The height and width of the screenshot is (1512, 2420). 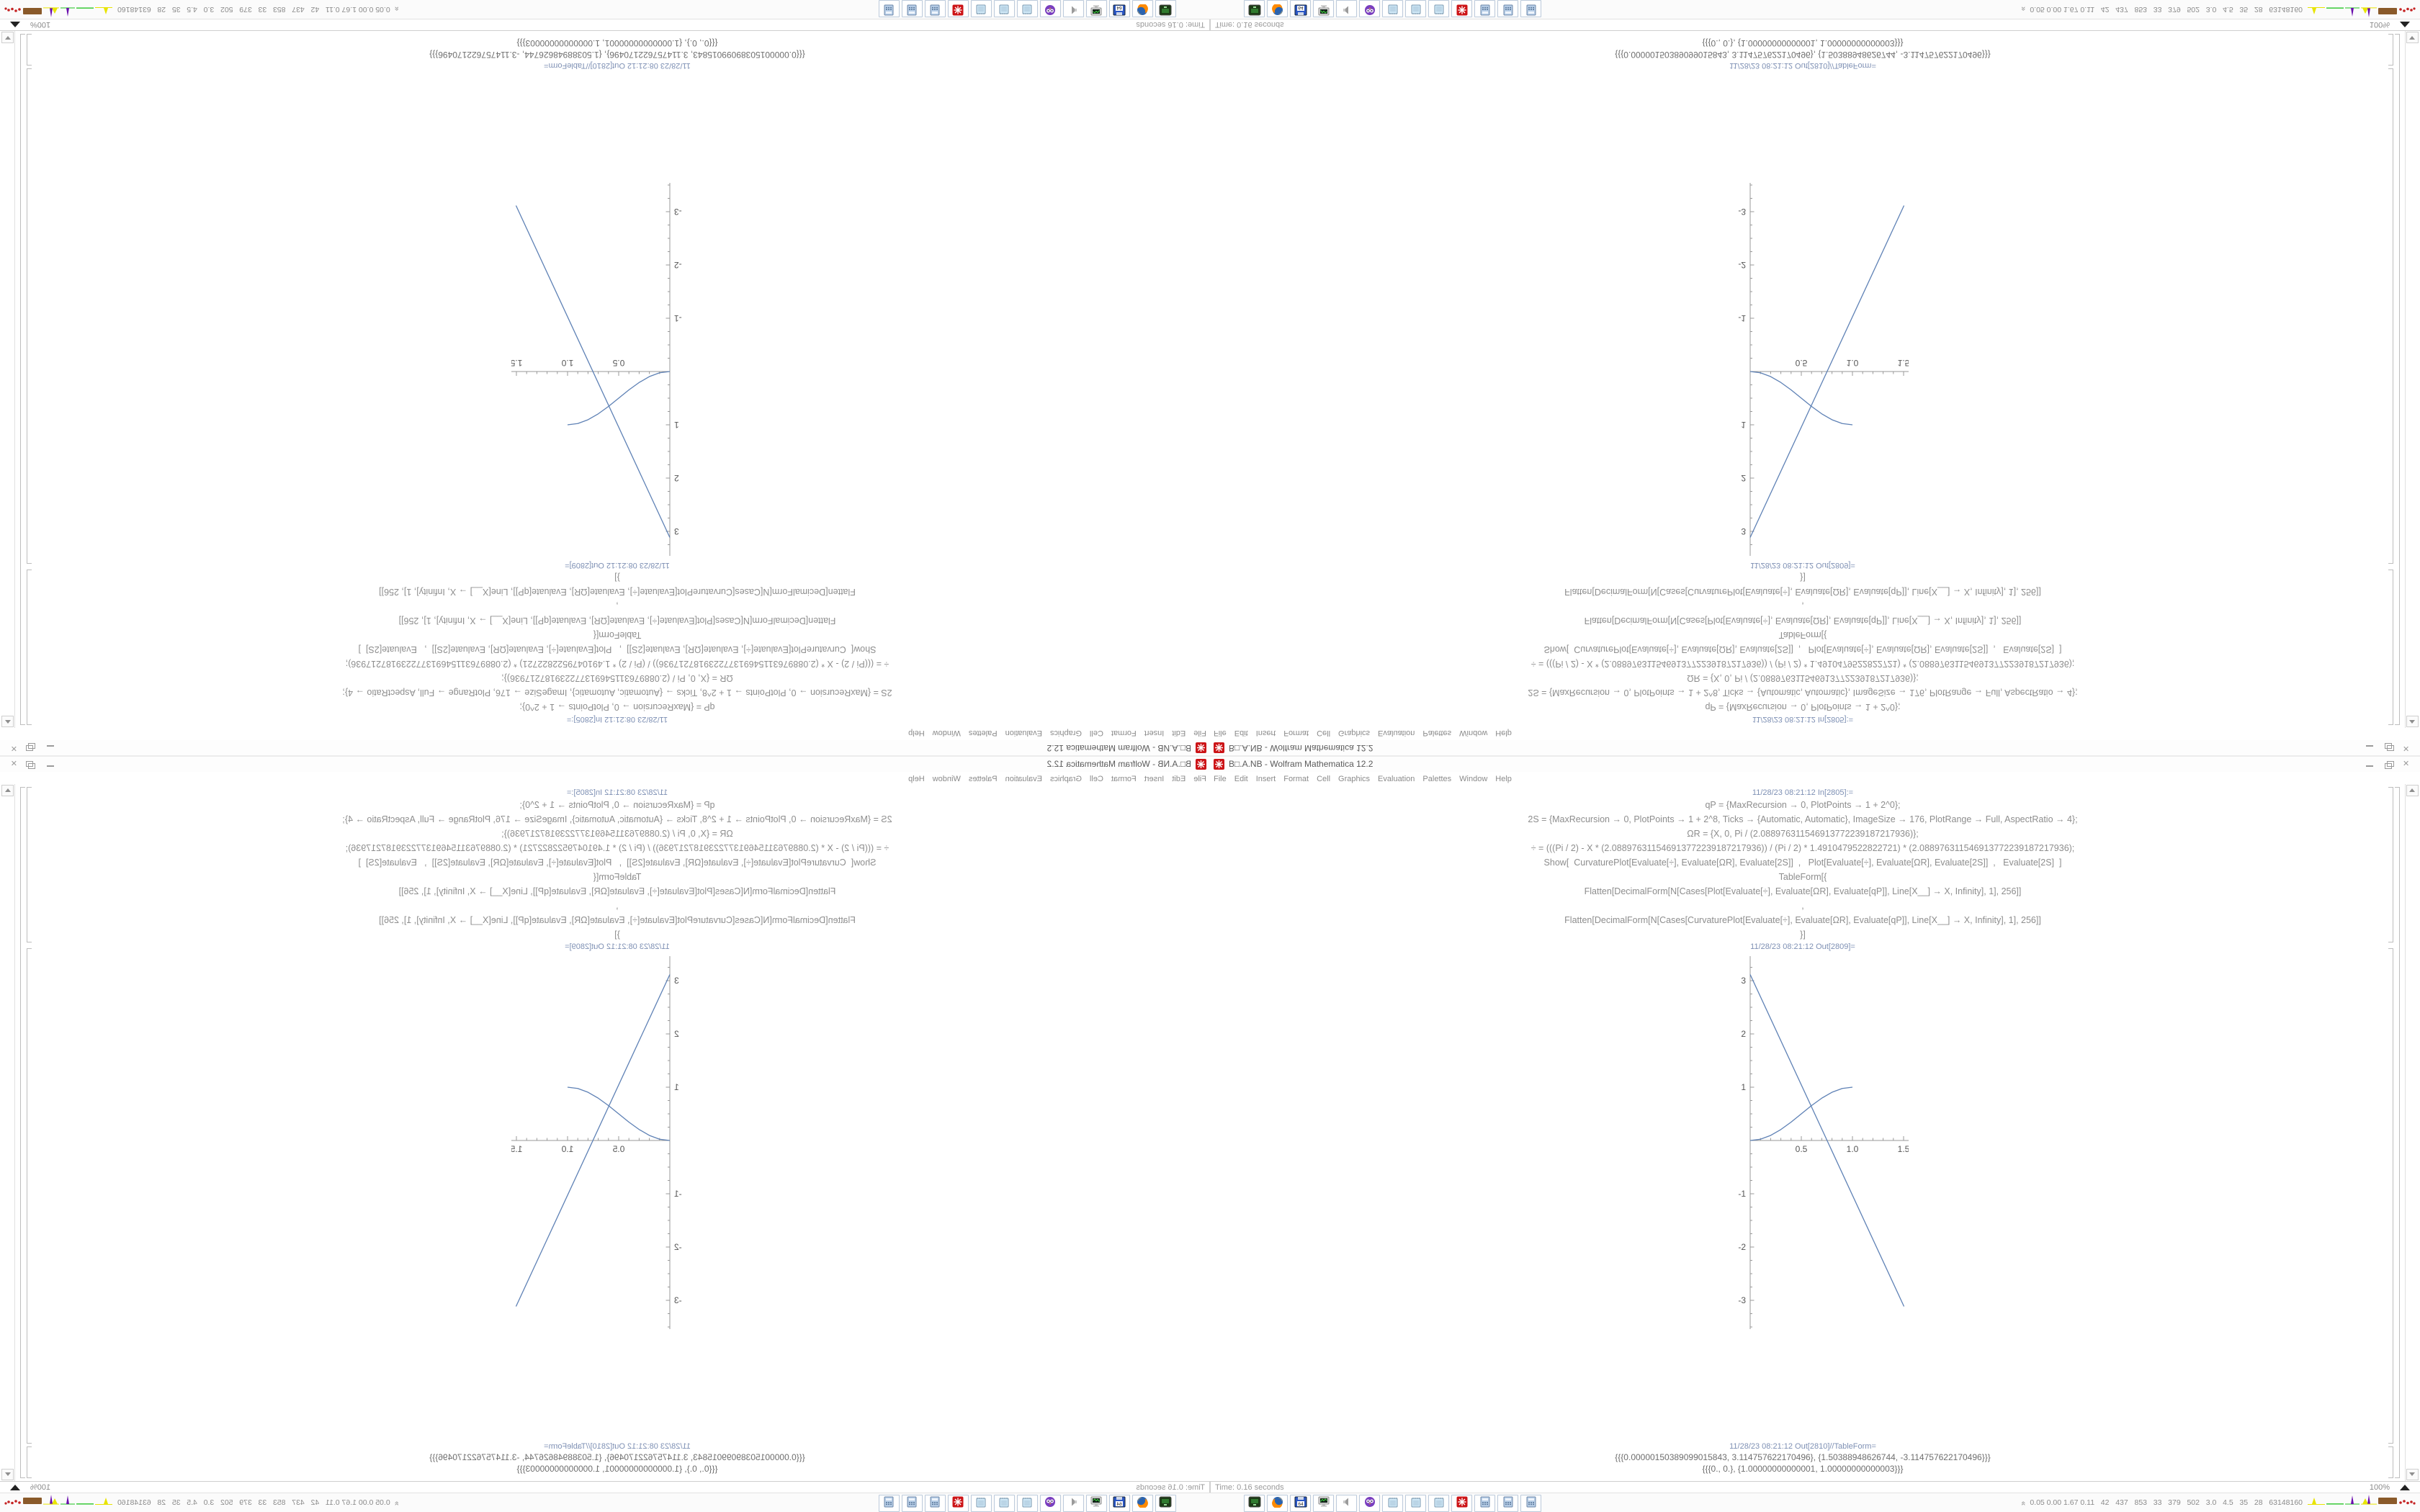 What do you see at coordinates (1050, 8) in the screenshot?
I see `taskbar-button-owl` at bounding box center [1050, 8].